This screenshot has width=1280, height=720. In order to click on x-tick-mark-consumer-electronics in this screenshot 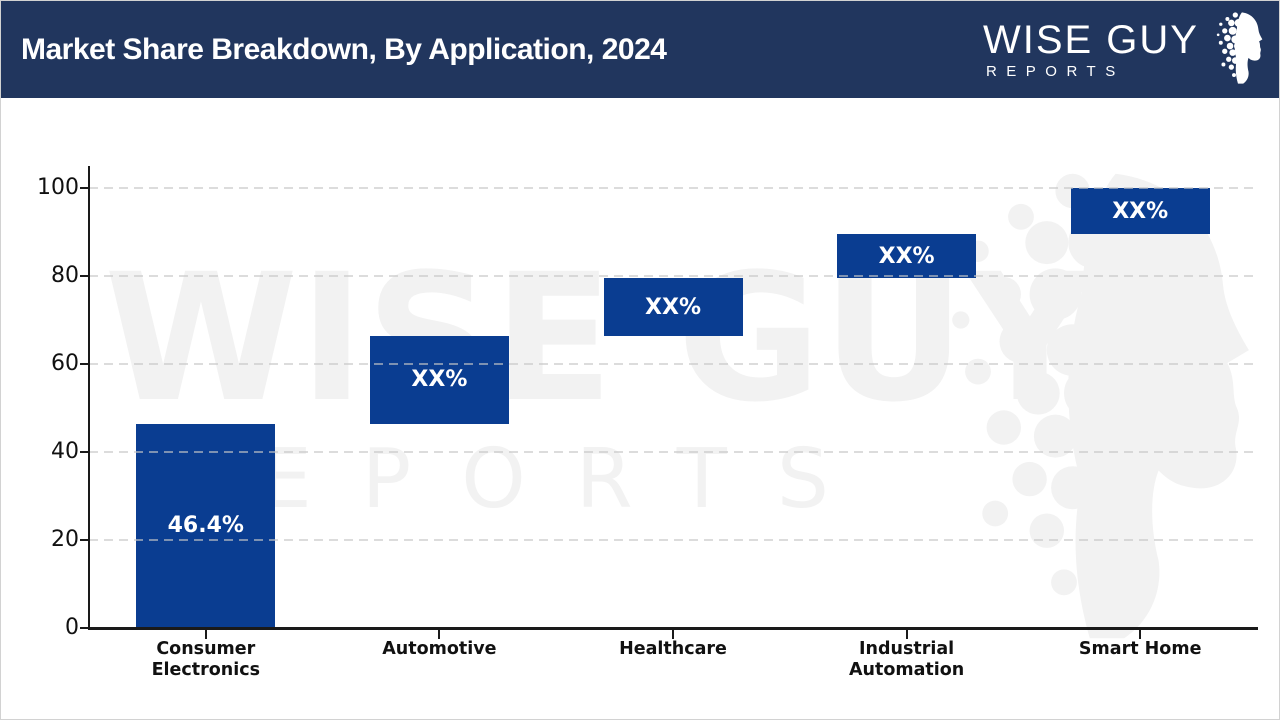, I will do `click(205, 634)`.